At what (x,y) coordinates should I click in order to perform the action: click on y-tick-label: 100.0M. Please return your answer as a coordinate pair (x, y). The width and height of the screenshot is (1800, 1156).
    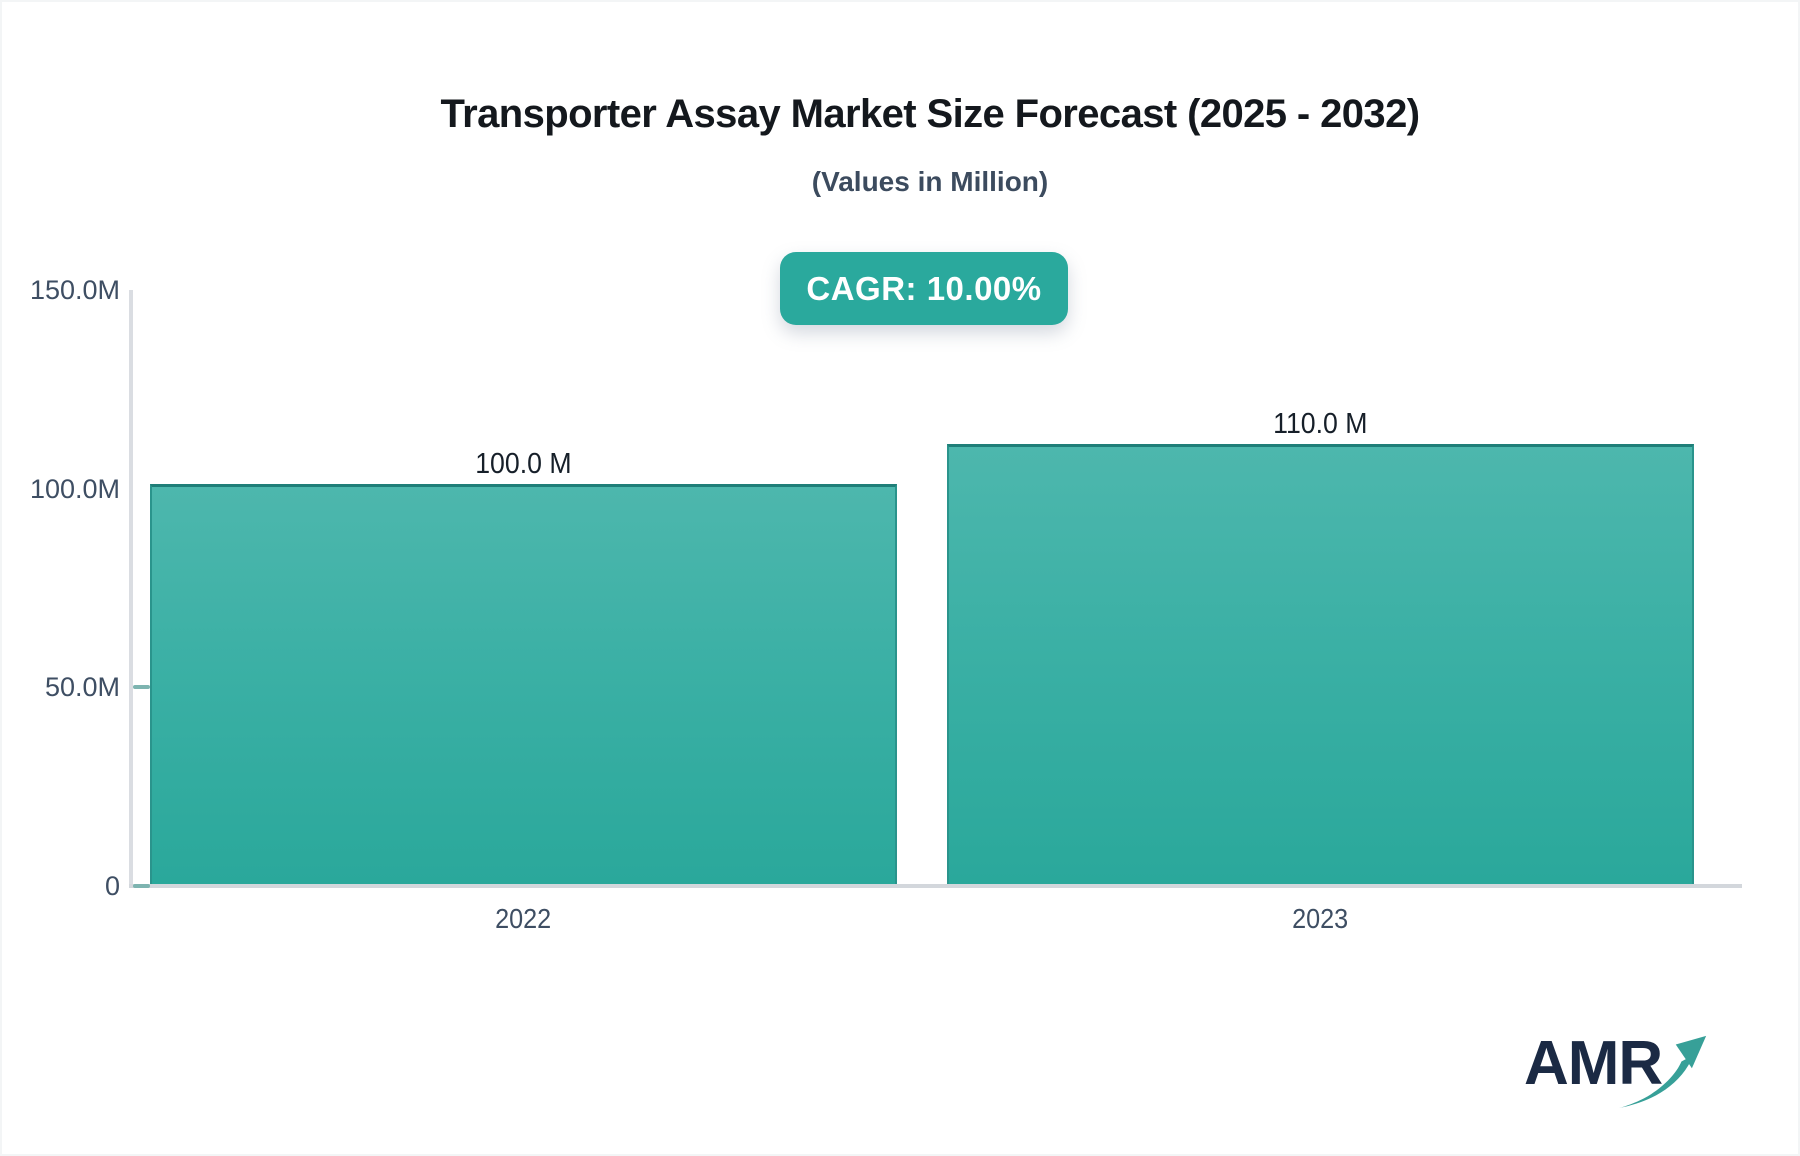
    Looking at the image, I should click on (74, 489).